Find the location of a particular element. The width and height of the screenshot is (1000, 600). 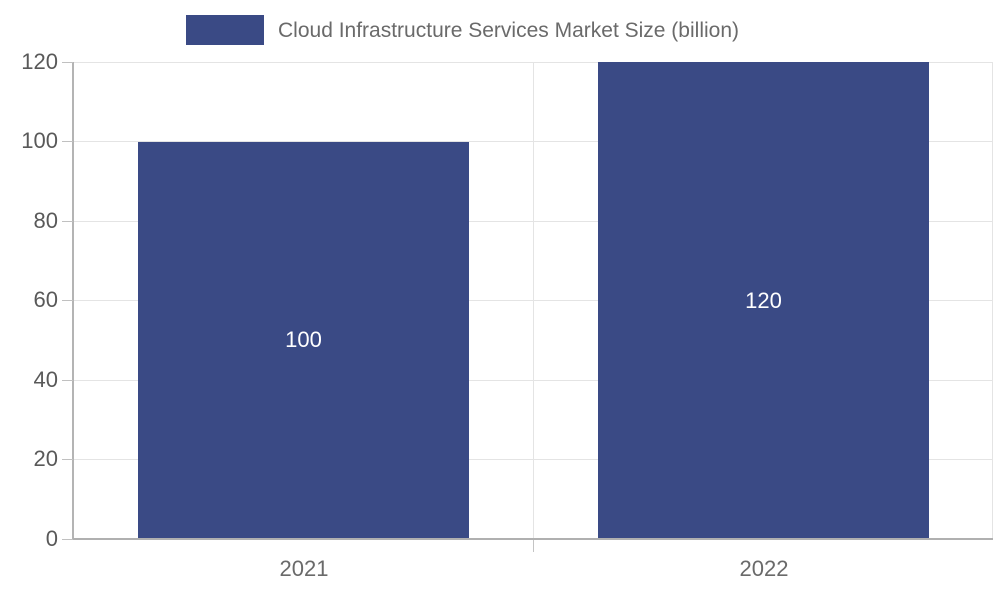

gridline-x-mid is located at coordinates (533, 300).